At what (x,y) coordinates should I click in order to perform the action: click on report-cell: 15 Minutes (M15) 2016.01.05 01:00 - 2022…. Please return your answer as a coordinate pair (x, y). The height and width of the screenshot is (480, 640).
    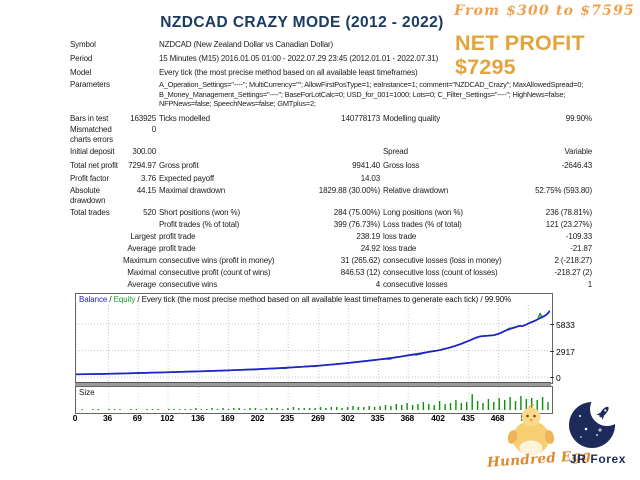
    Looking at the image, I should click on (299, 58).